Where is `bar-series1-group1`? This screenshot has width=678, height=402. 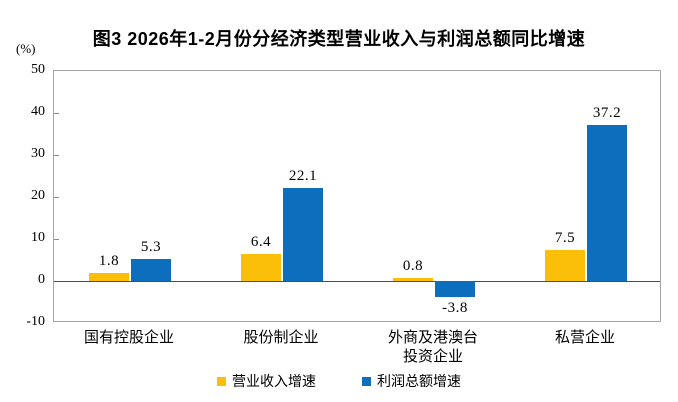 bar-series1-group1 is located at coordinates (109, 277).